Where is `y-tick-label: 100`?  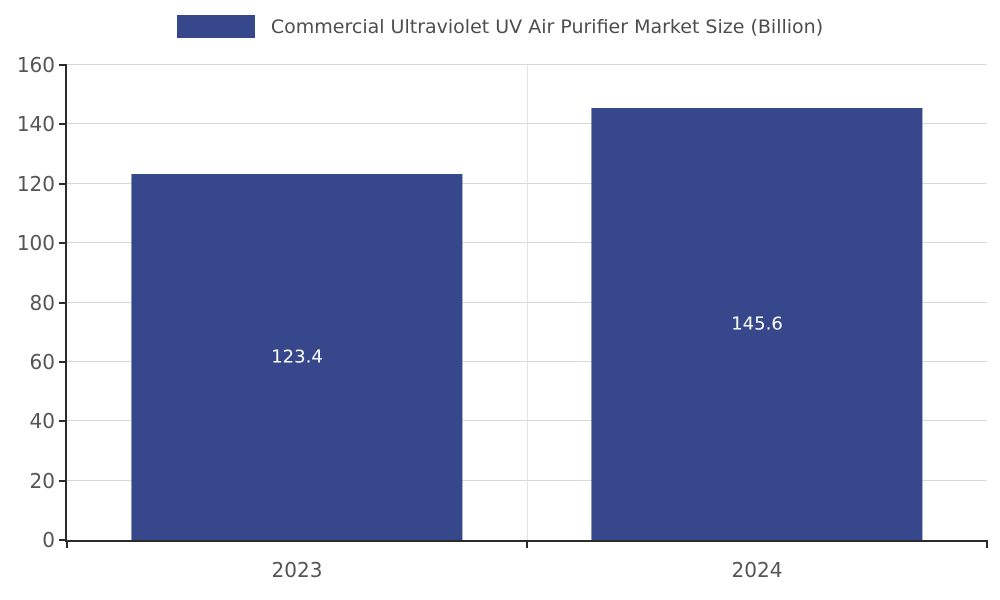
y-tick-label: 100 is located at coordinates (35, 243).